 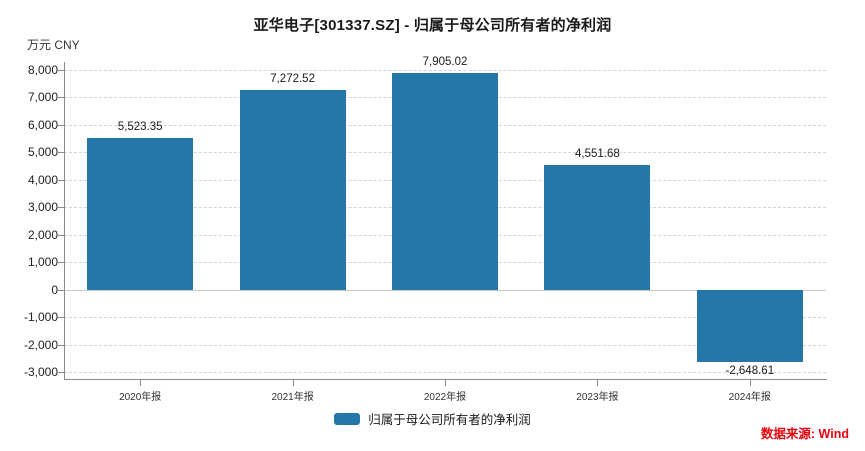 I want to click on bar-value-label: 5,523.35, so click(x=140, y=126).